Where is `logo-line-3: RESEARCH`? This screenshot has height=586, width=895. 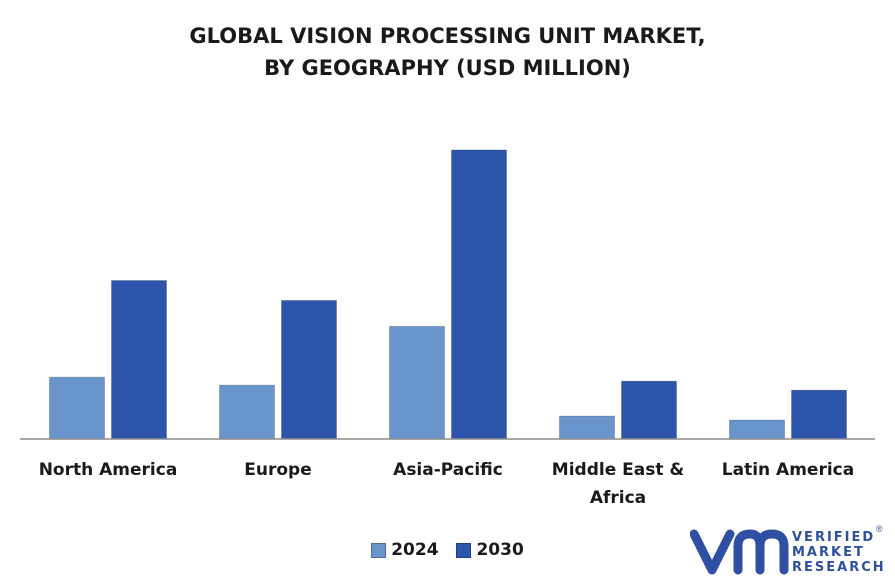
logo-line-3: RESEARCH is located at coordinates (839, 567).